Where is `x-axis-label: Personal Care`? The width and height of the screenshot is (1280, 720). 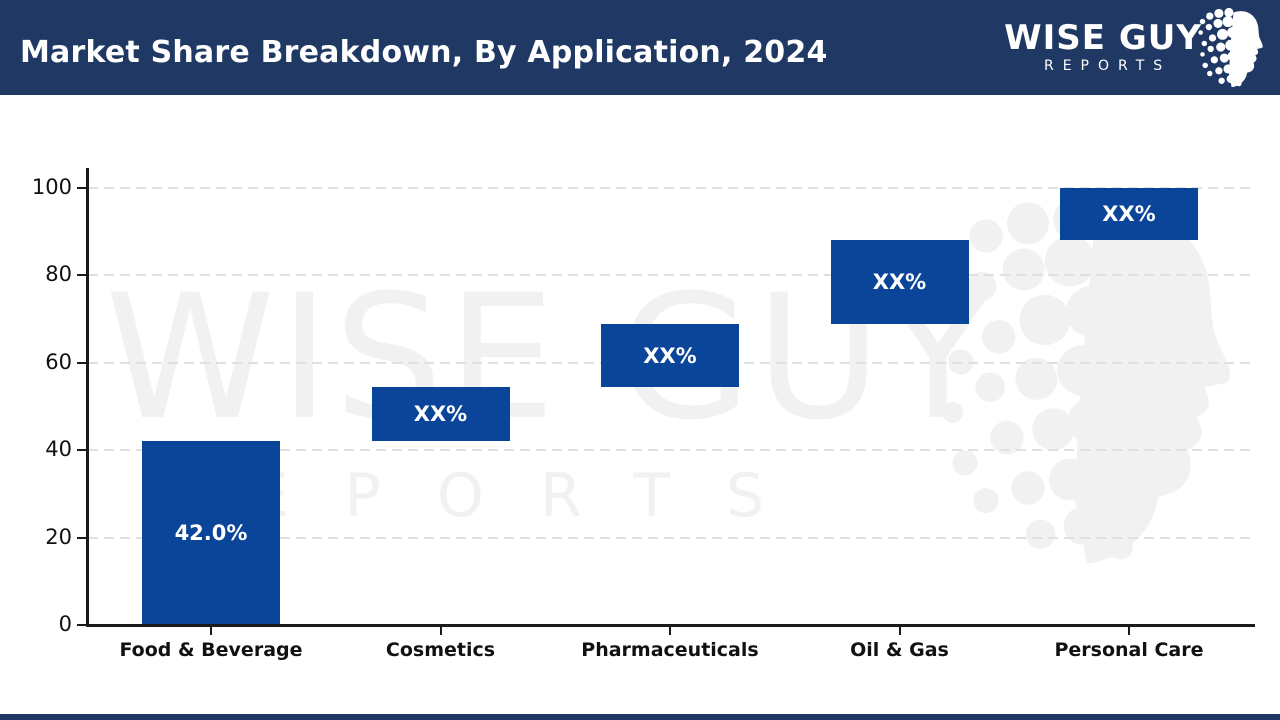
x-axis-label: Personal Care is located at coordinates (1129, 650).